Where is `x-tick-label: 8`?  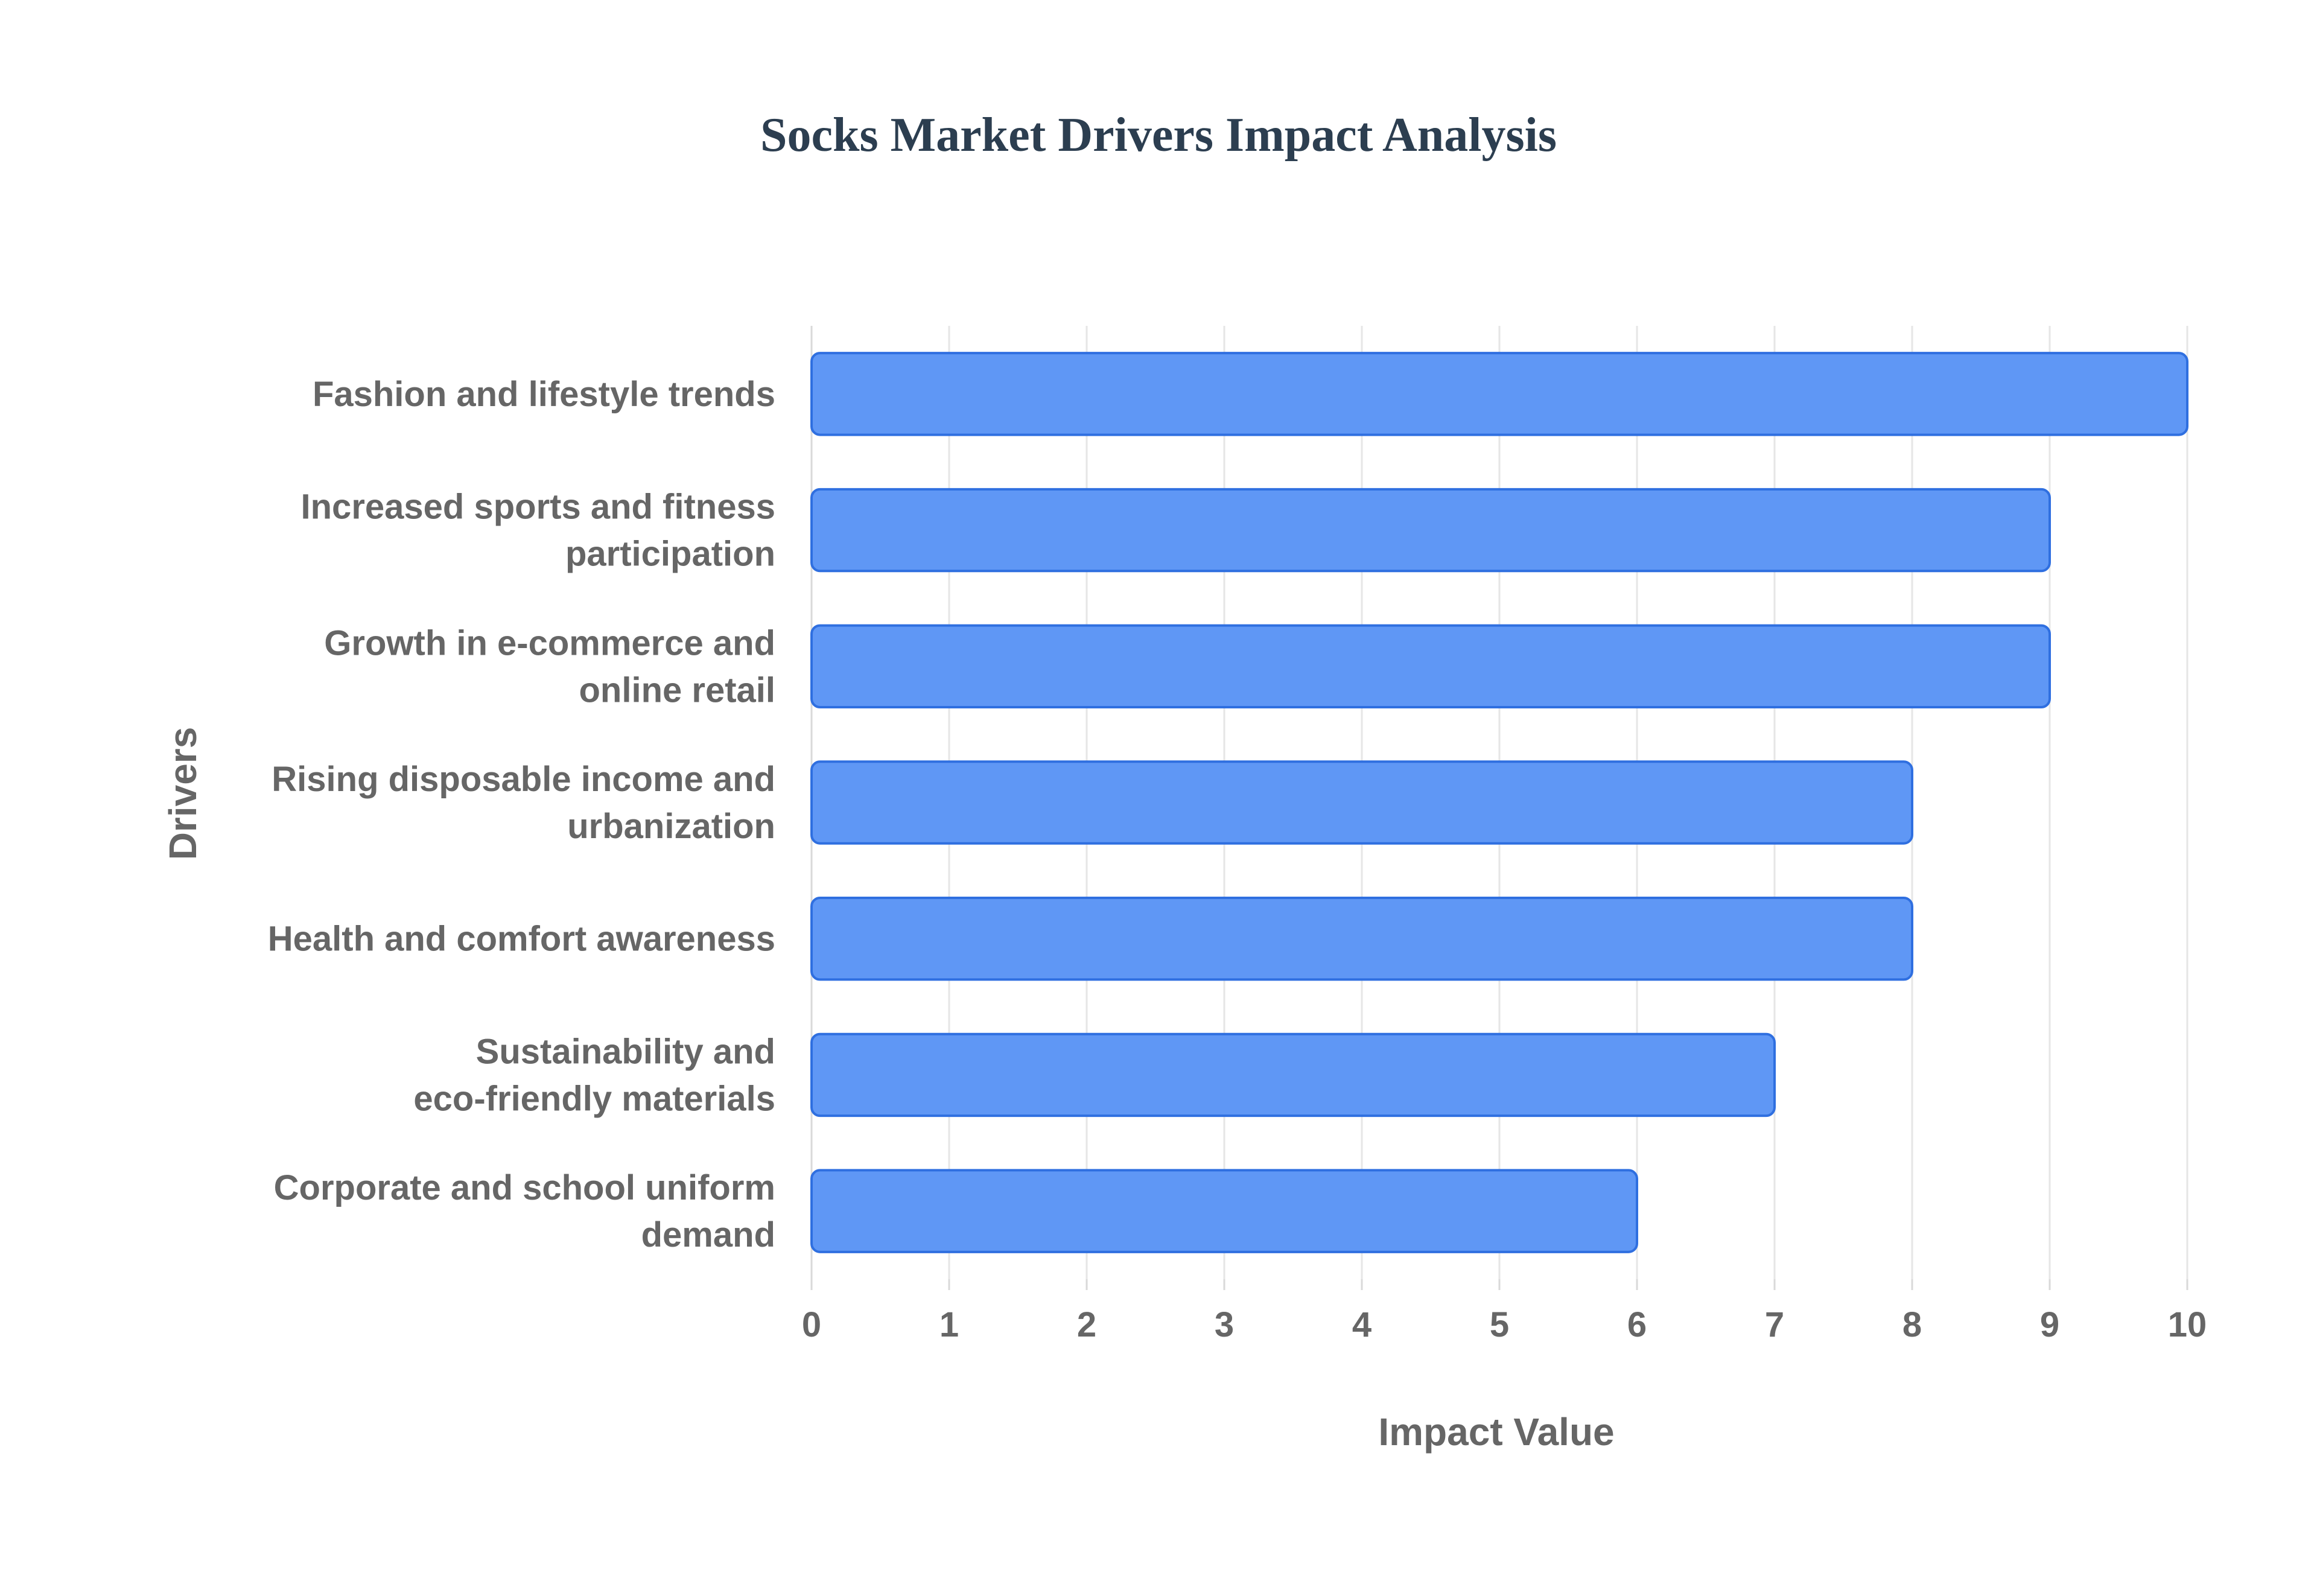 x-tick-label: 8 is located at coordinates (1912, 1325).